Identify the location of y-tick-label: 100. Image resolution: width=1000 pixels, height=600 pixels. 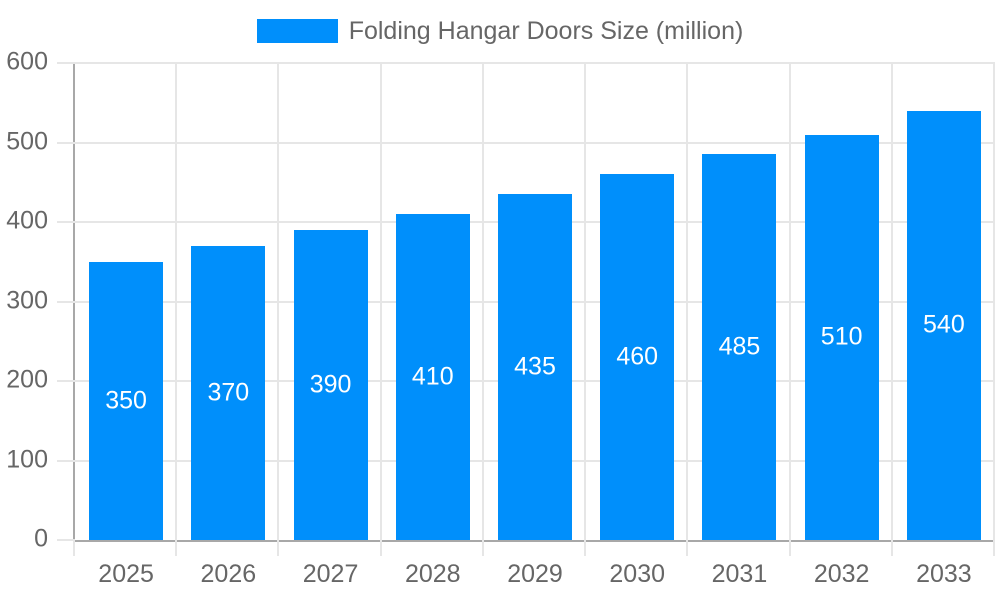
(27, 458).